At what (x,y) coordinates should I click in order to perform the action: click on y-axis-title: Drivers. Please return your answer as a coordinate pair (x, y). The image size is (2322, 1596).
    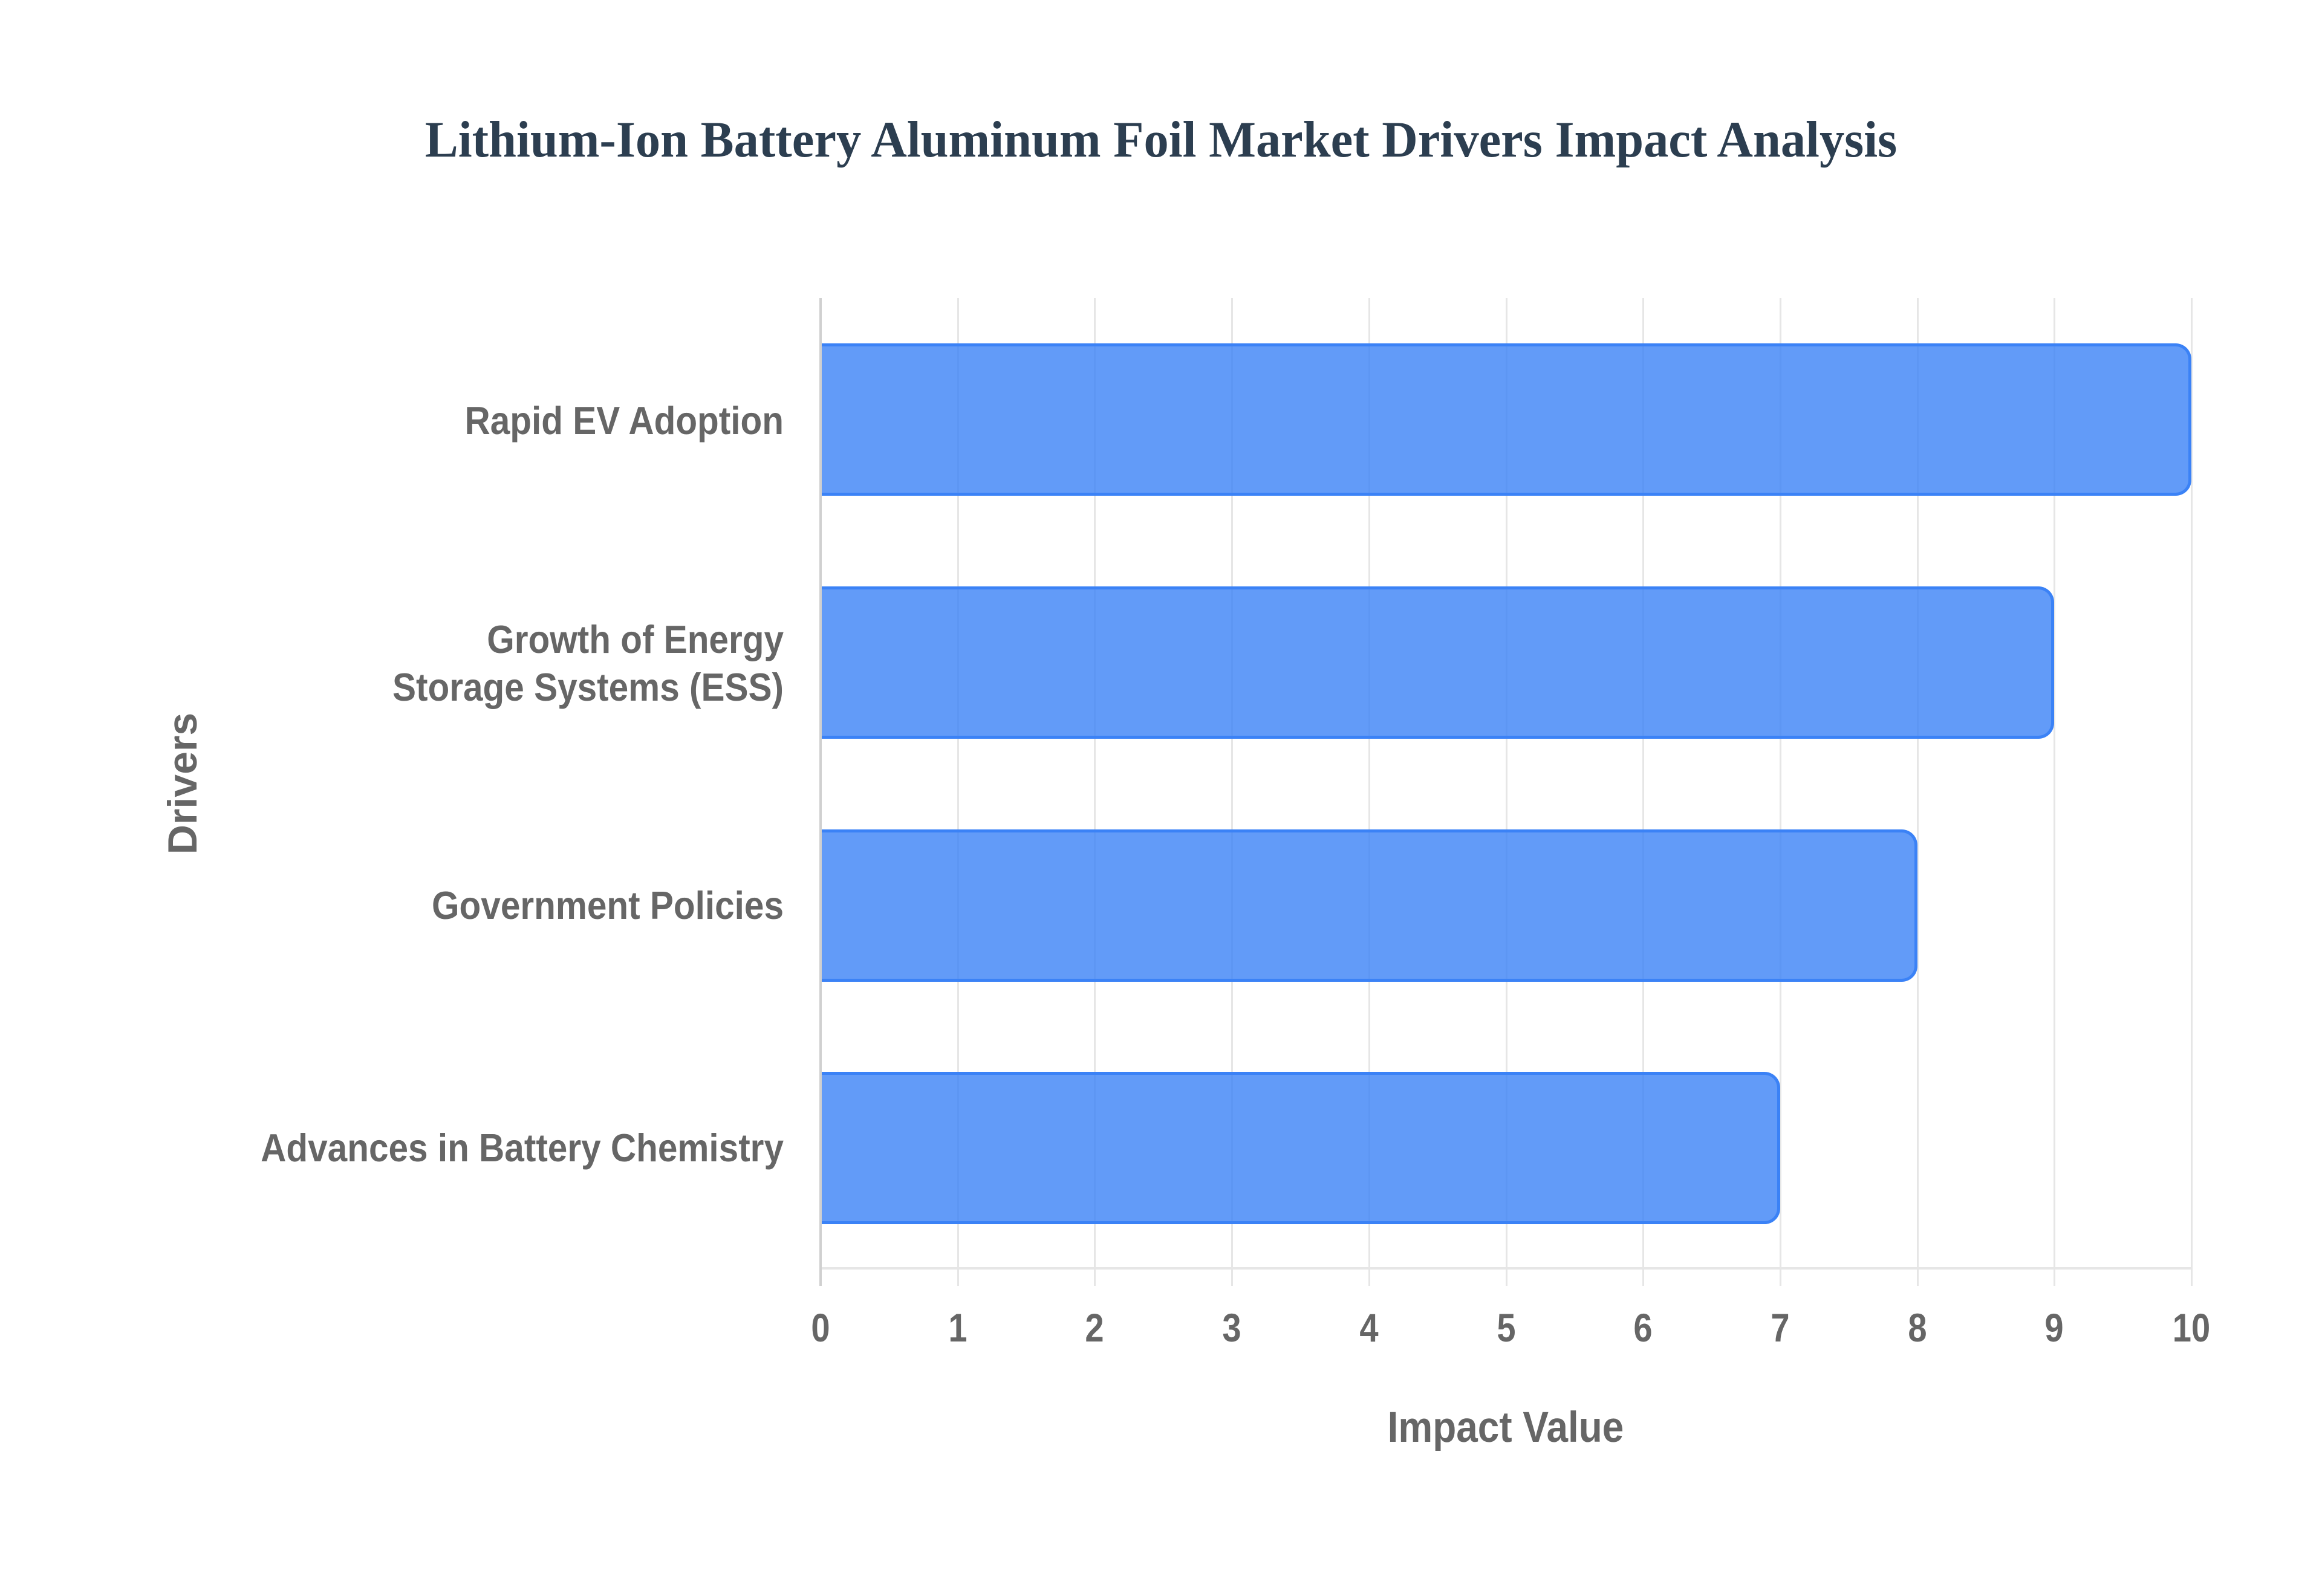
    Looking at the image, I should click on (183, 783).